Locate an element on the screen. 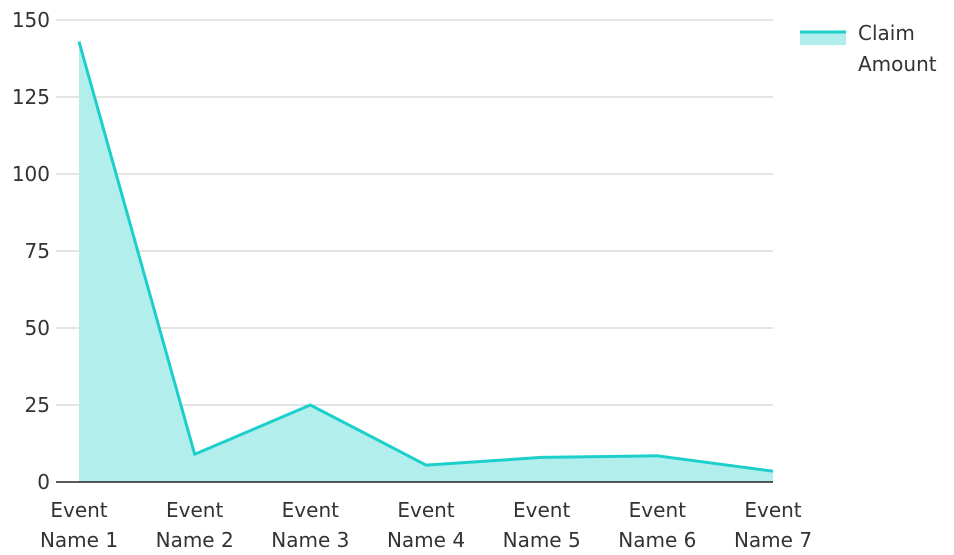  y-tick-label: 100 is located at coordinates (31, 174).